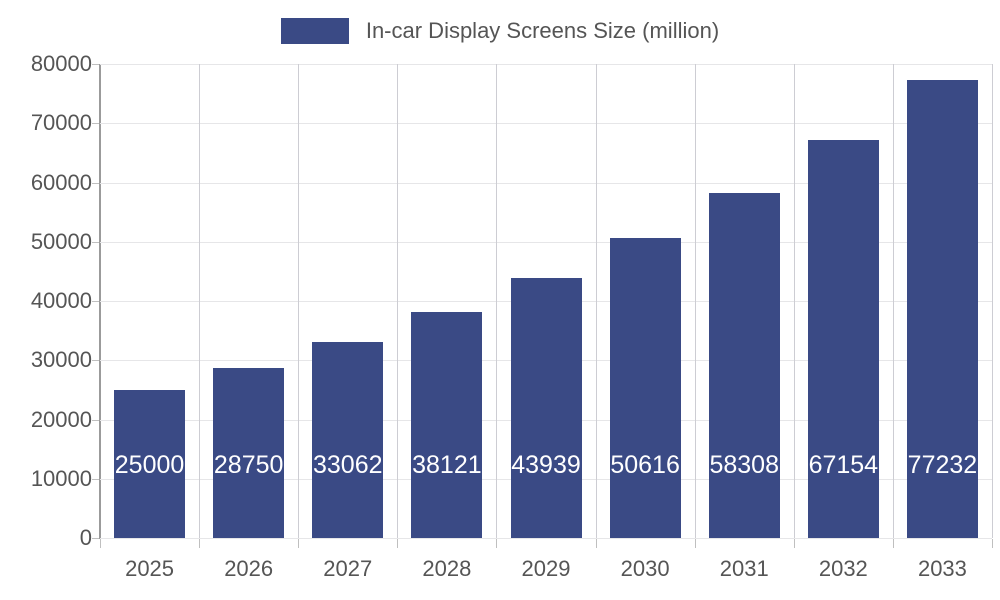  Describe the element at coordinates (843, 464) in the screenshot. I see `bar-value-label: 67154` at that location.